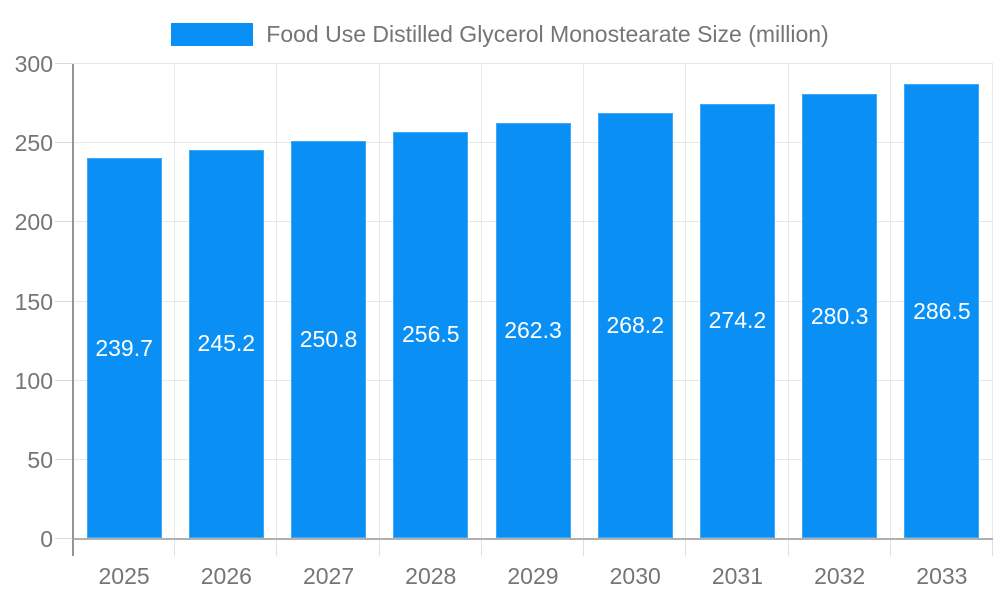 The width and height of the screenshot is (1000, 600). Describe the element at coordinates (328, 576) in the screenshot. I see `x-axis-category-label: 2027` at that location.